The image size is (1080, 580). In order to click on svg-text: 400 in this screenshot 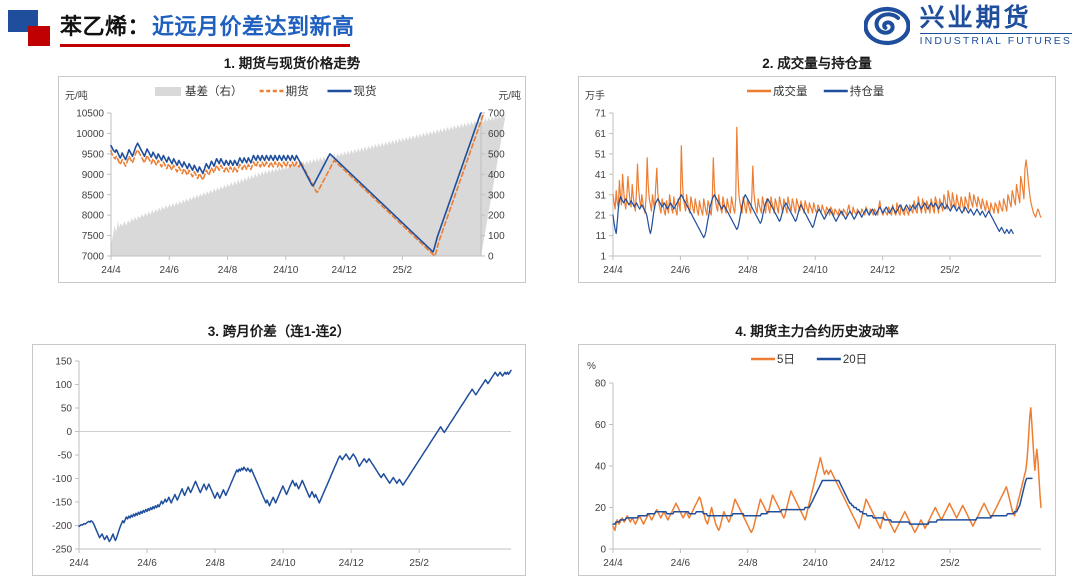, I will do `click(496, 175)`.